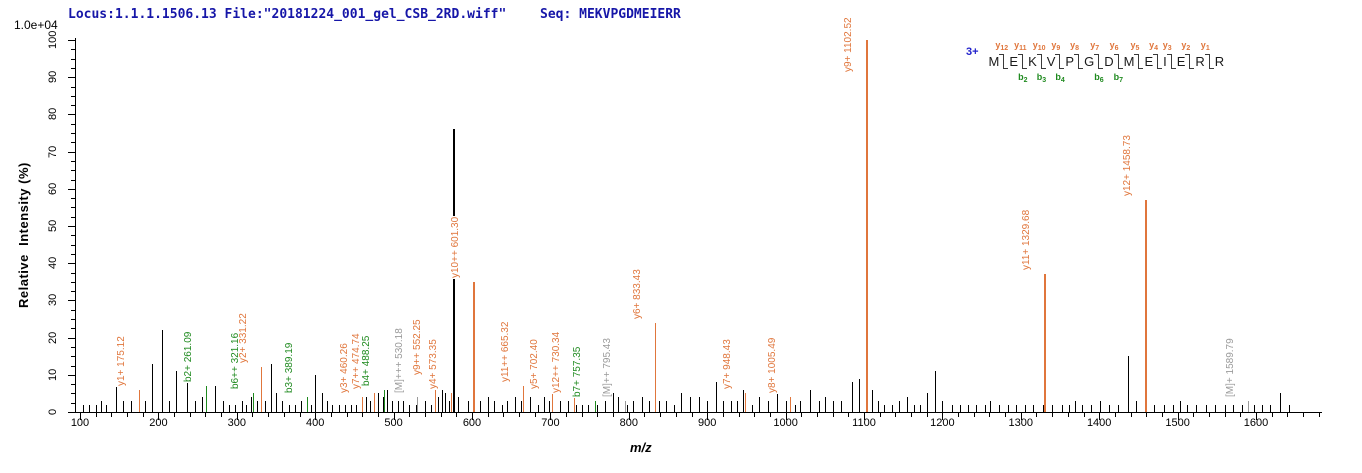 The image size is (1362, 473). What do you see at coordinates (1154, 45) in the screenshot?
I see `y-ion-marker: y4` at bounding box center [1154, 45].